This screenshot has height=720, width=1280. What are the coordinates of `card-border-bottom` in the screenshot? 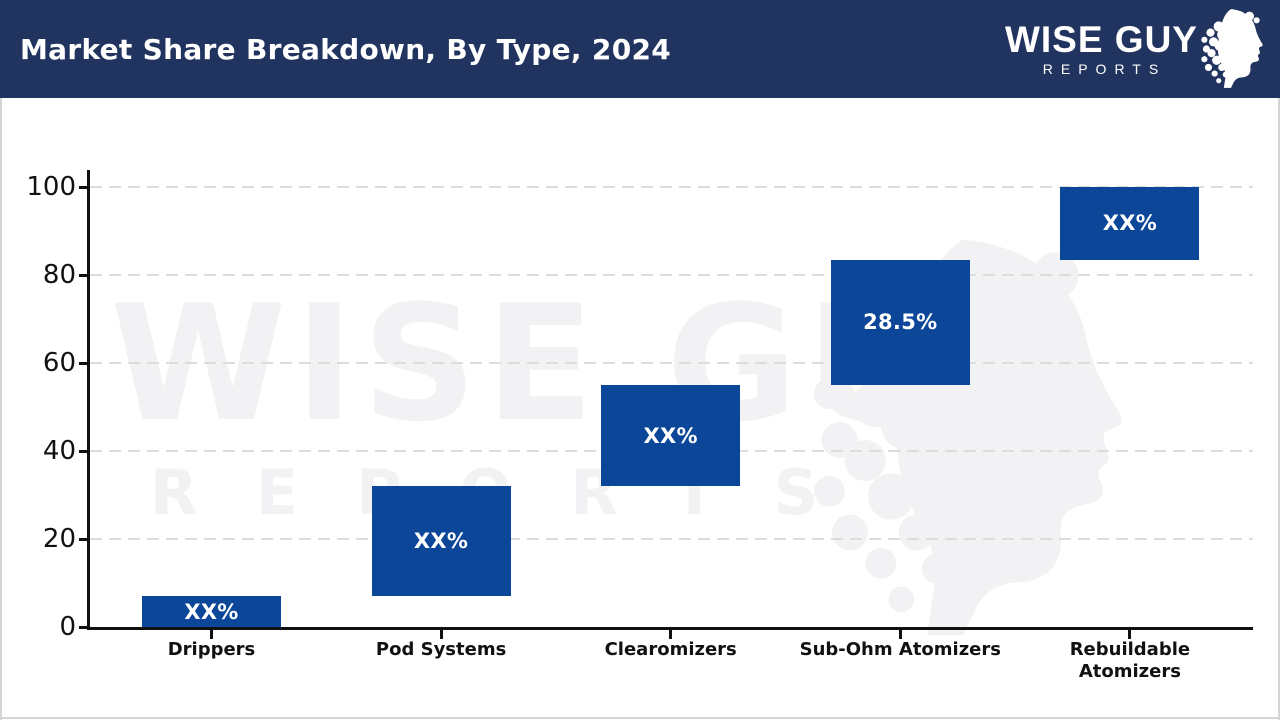 It's located at (640, 718).